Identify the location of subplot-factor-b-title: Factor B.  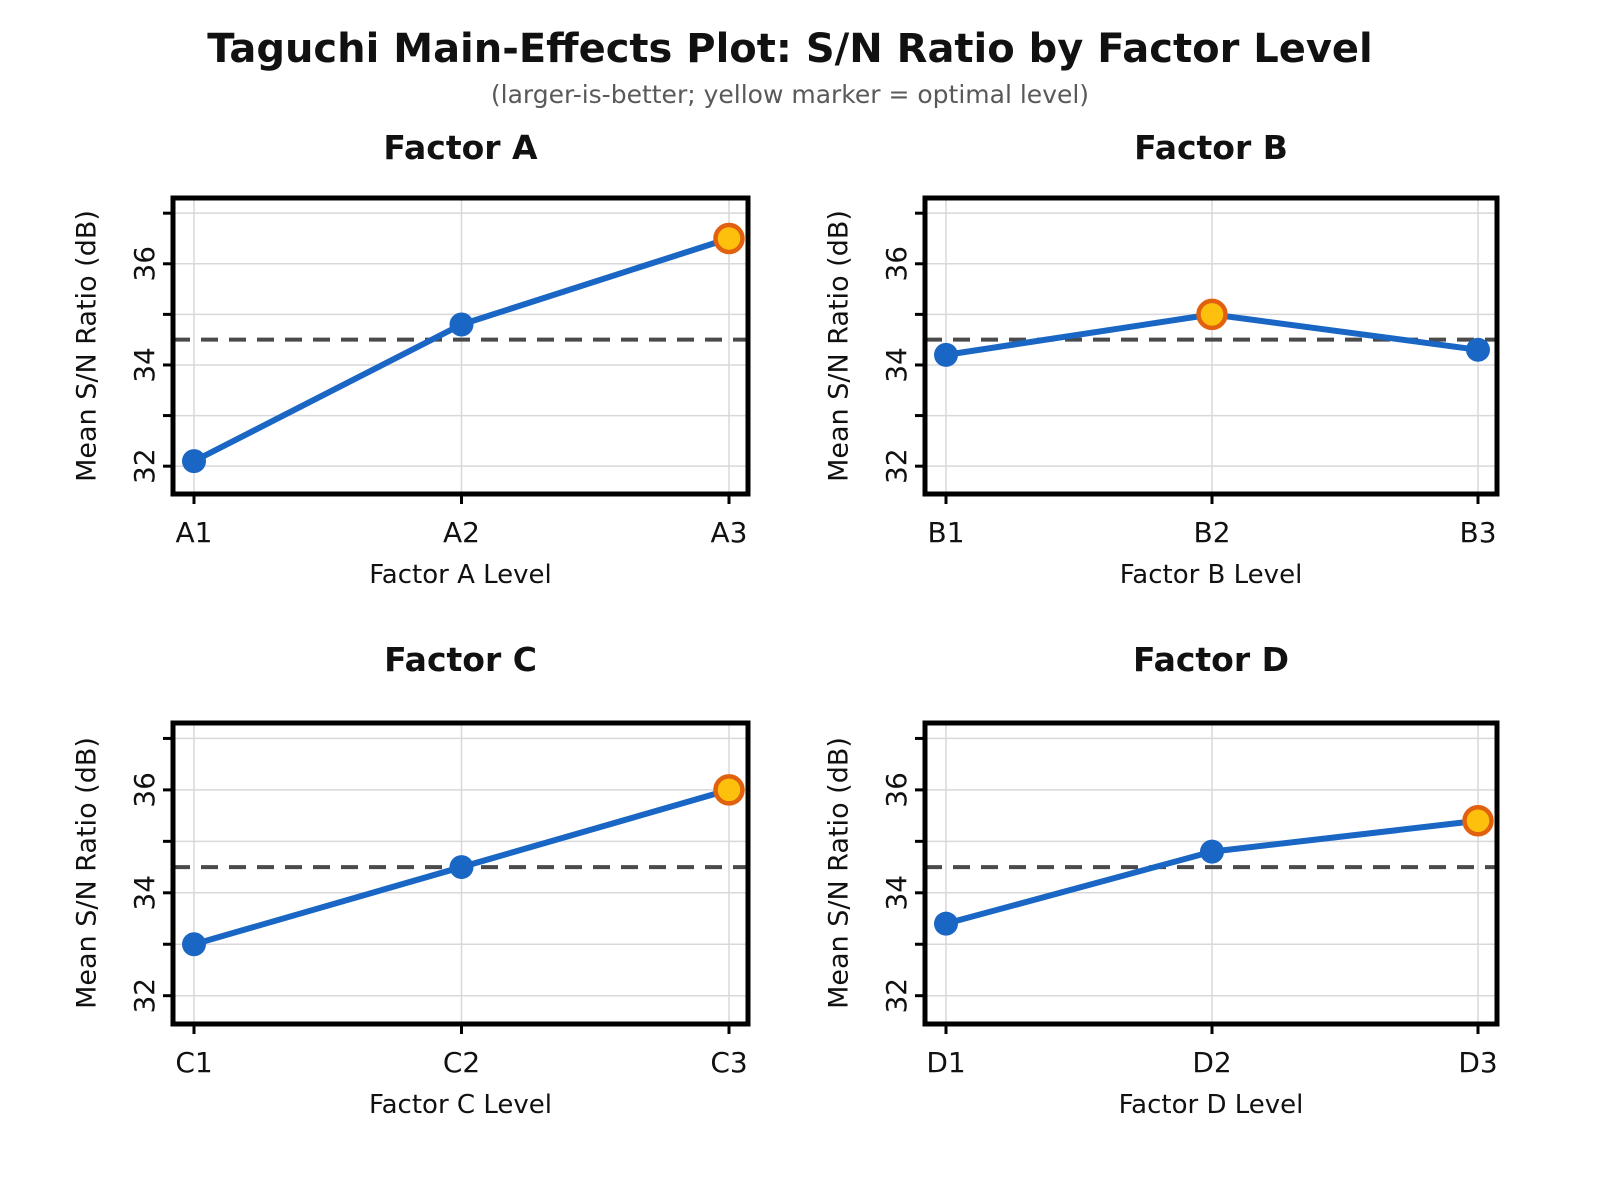
(1211, 147).